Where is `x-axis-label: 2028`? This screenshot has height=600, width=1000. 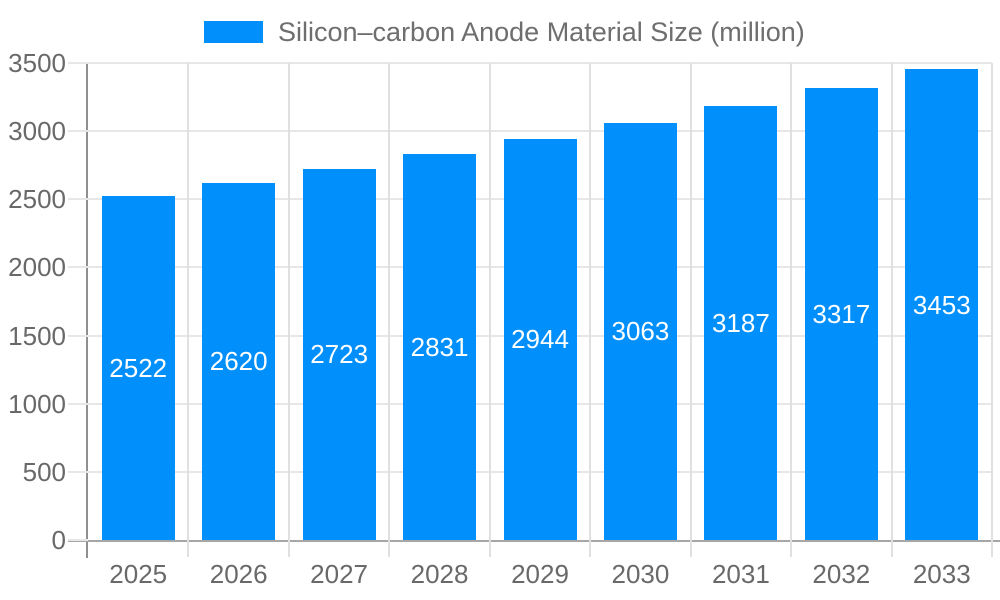 x-axis-label: 2028 is located at coordinates (439, 574).